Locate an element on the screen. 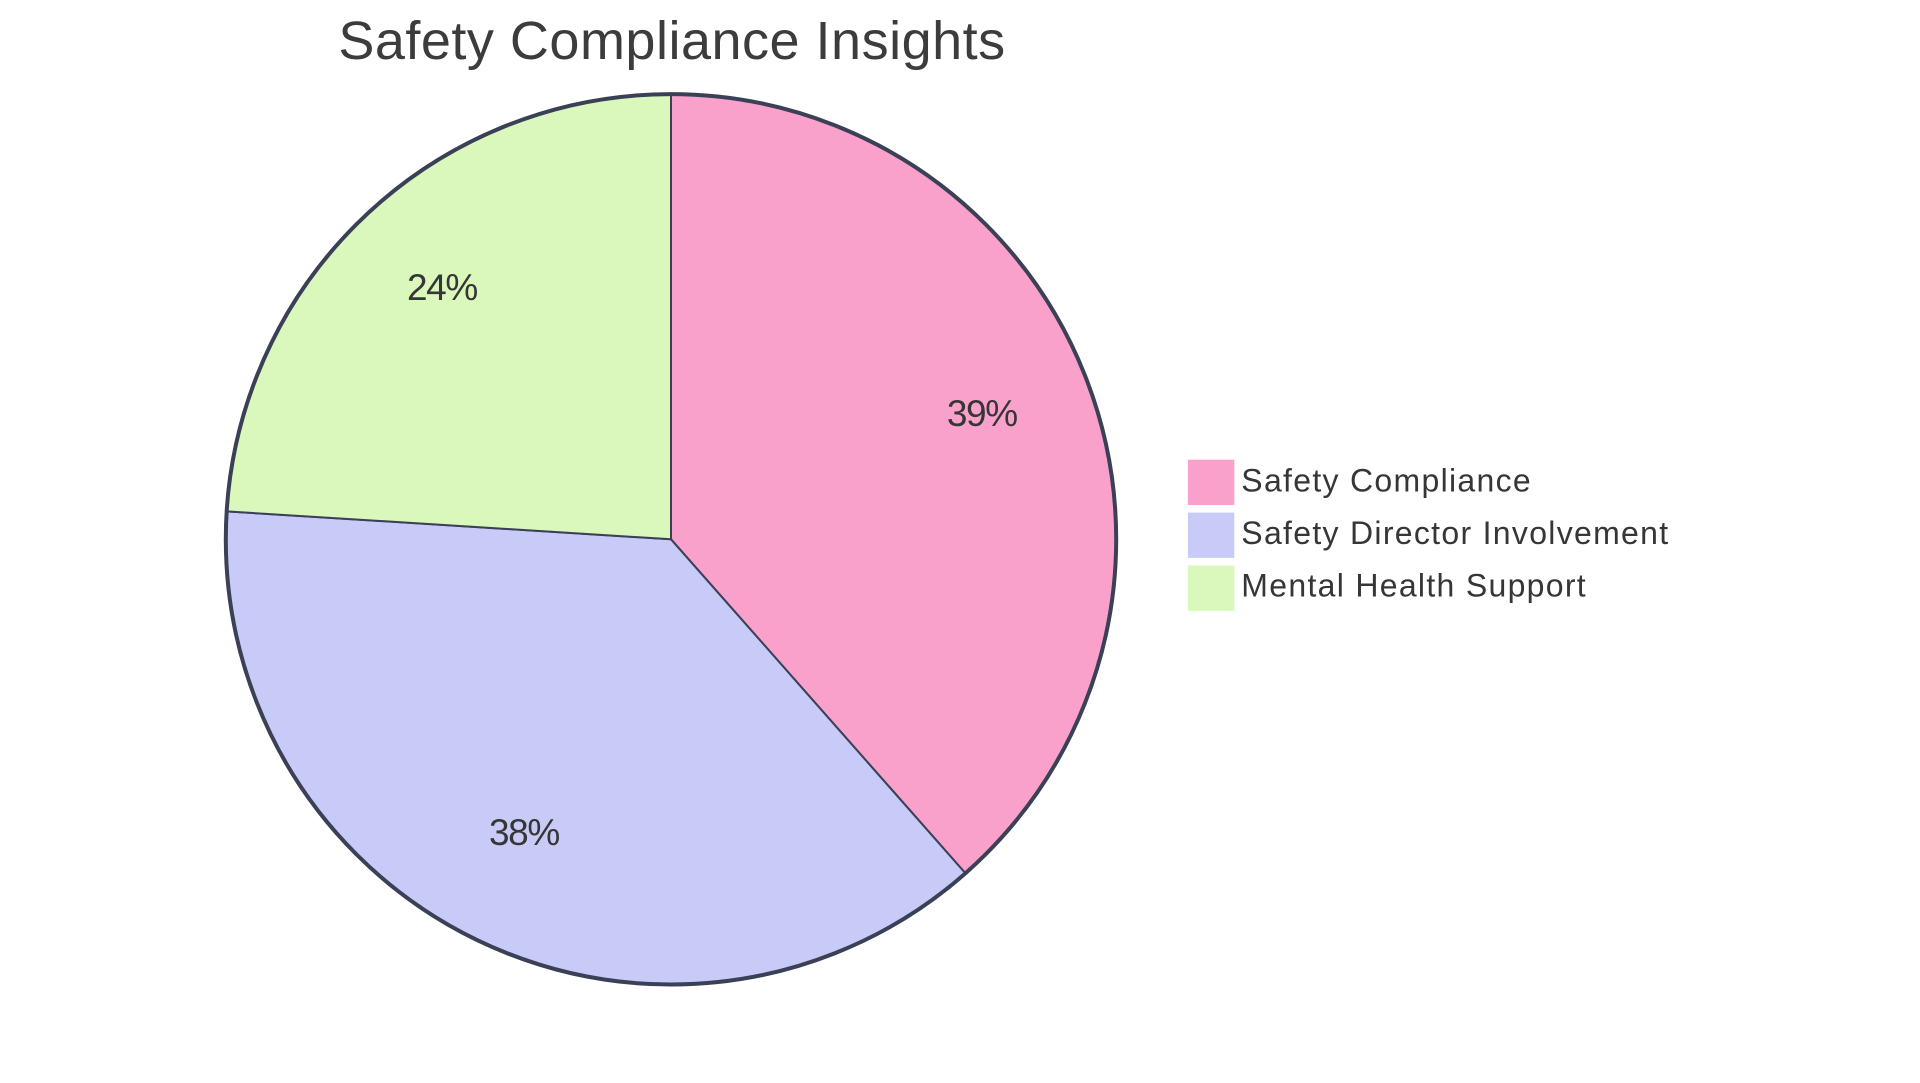 The width and height of the screenshot is (1920, 1083). svg-text: Safety Compliance is located at coordinates (1386, 481).